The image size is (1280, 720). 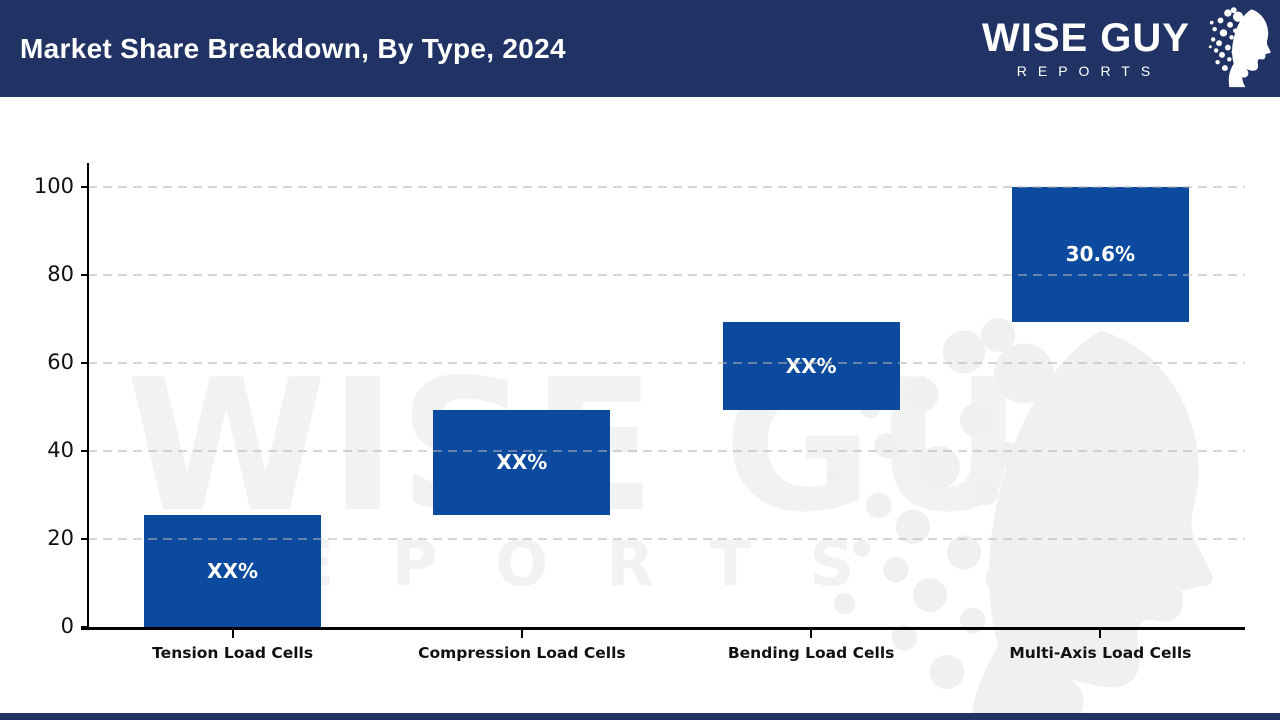 I want to click on x-category-label: Tension Load Cells, so click(x=233, y=653).